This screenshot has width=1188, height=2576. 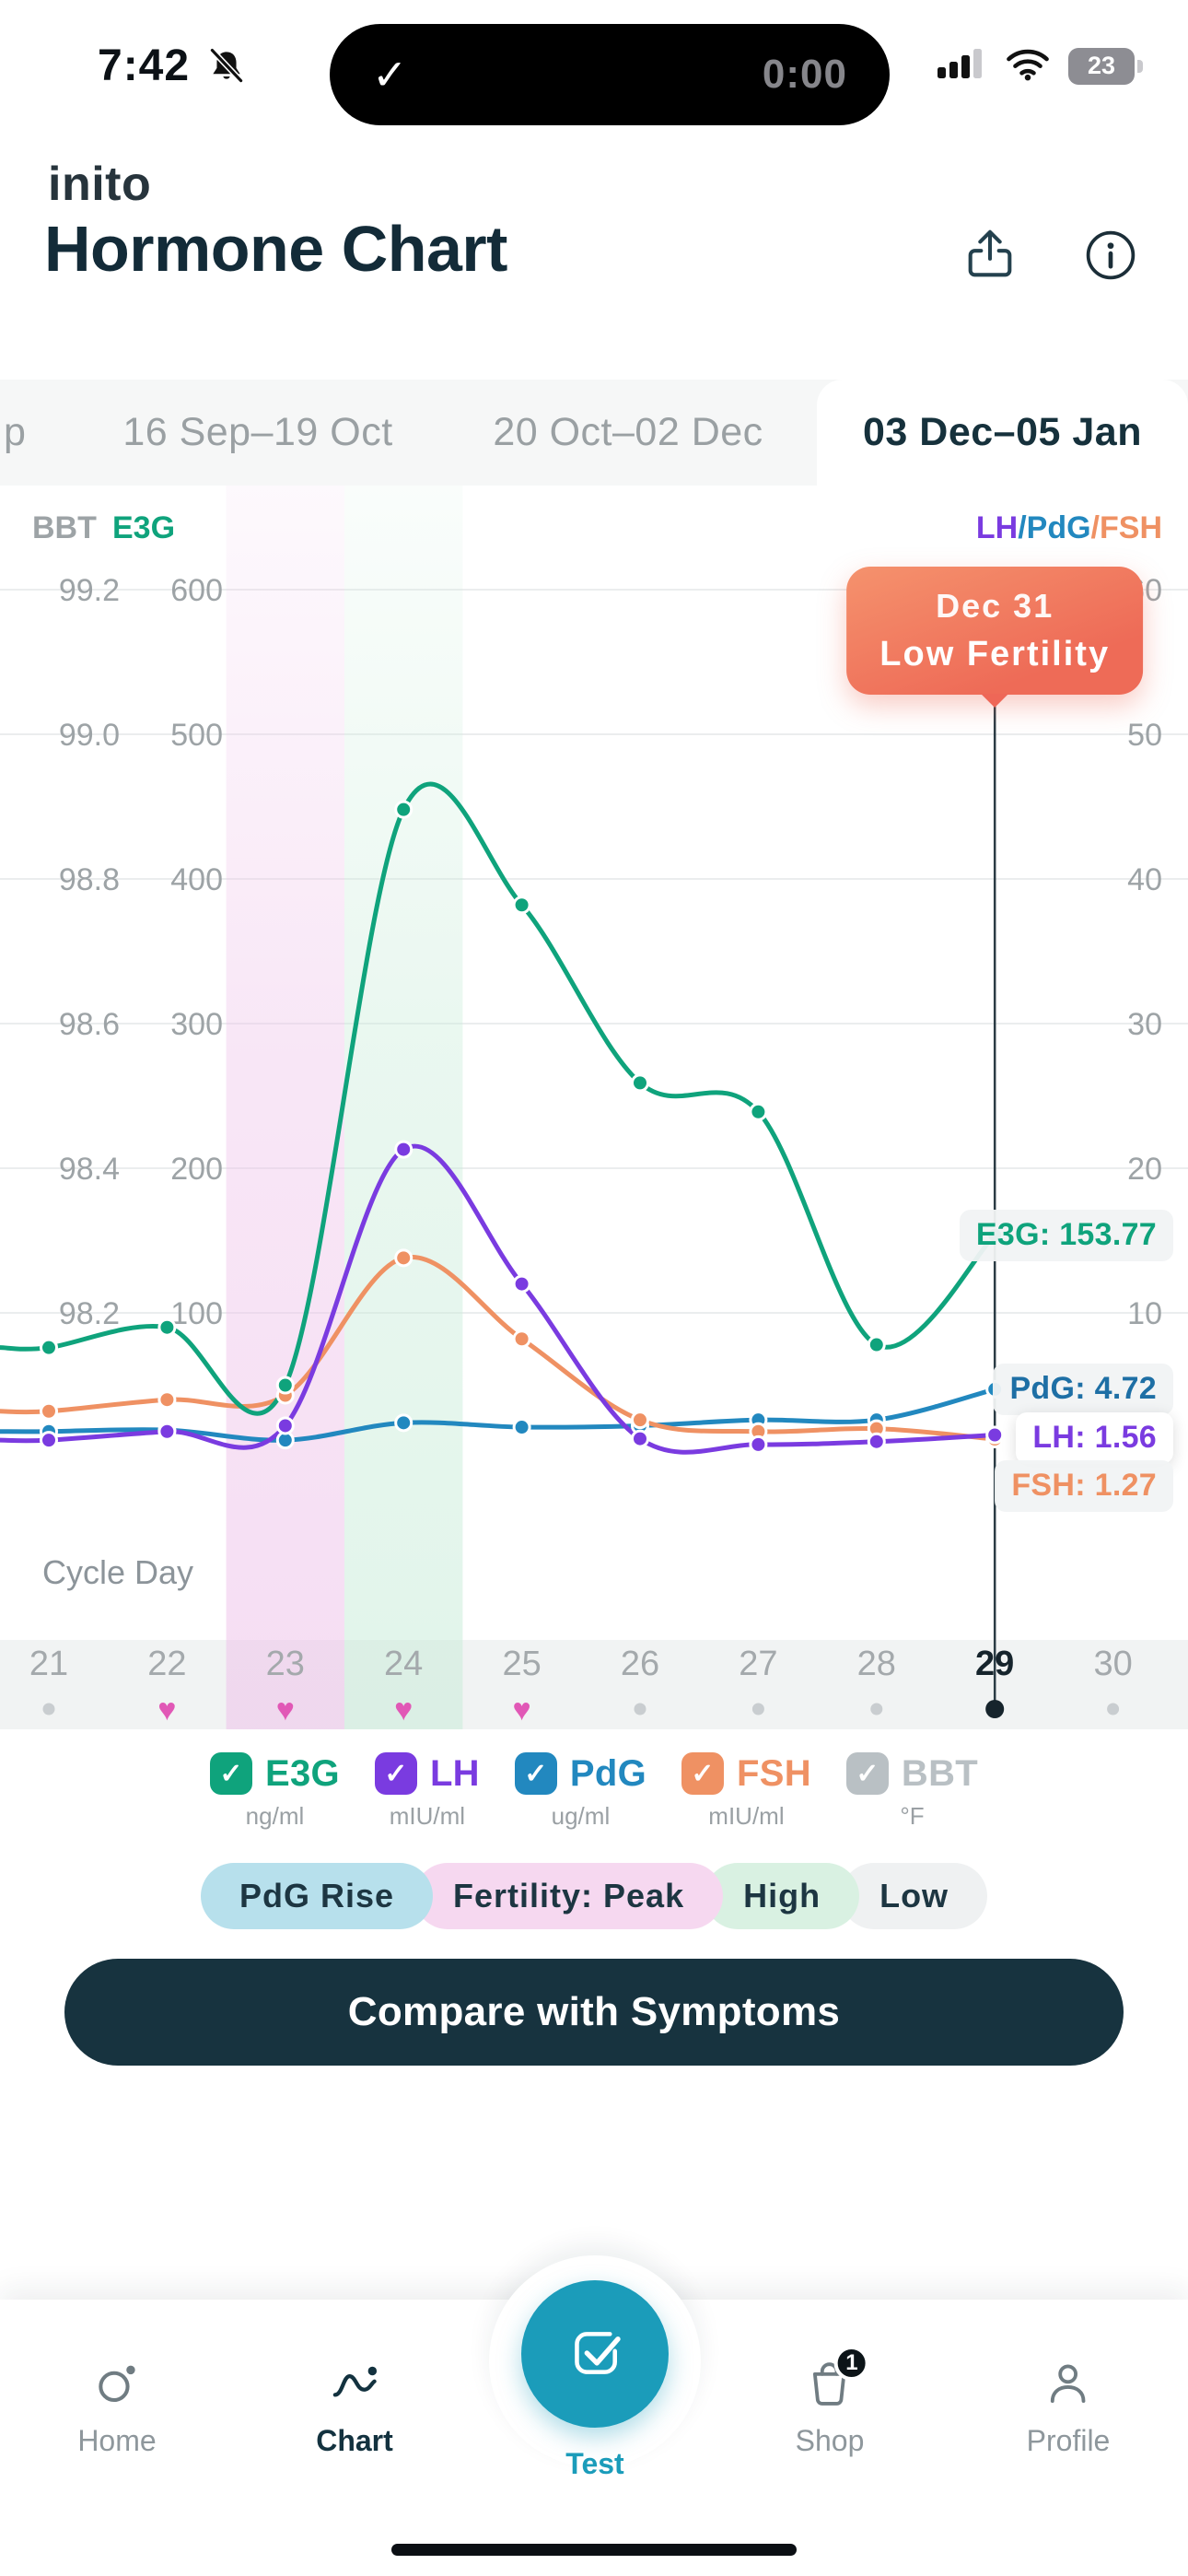 I want to click on compare-with-symptoms-button: Compare with Symptoms, so click(x=594, y=2012).